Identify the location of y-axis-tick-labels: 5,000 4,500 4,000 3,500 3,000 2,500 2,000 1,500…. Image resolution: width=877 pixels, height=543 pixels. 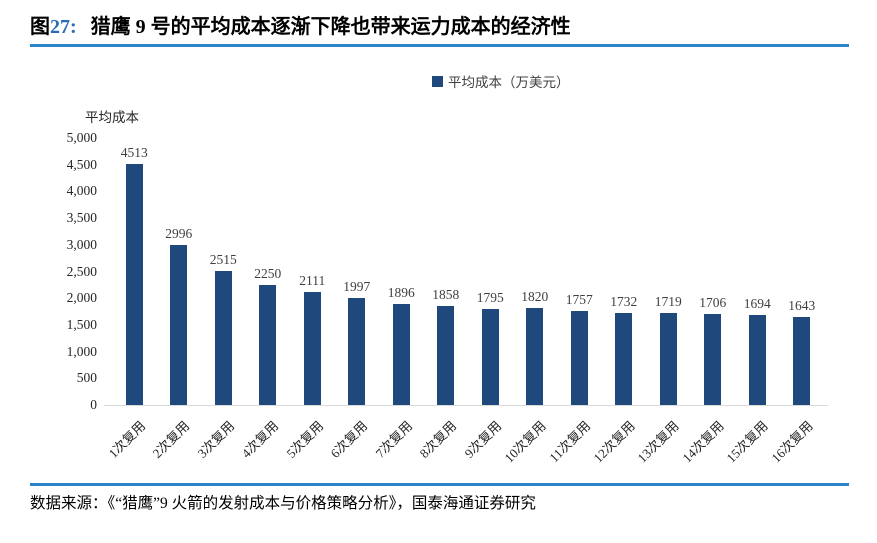
(68, 271).